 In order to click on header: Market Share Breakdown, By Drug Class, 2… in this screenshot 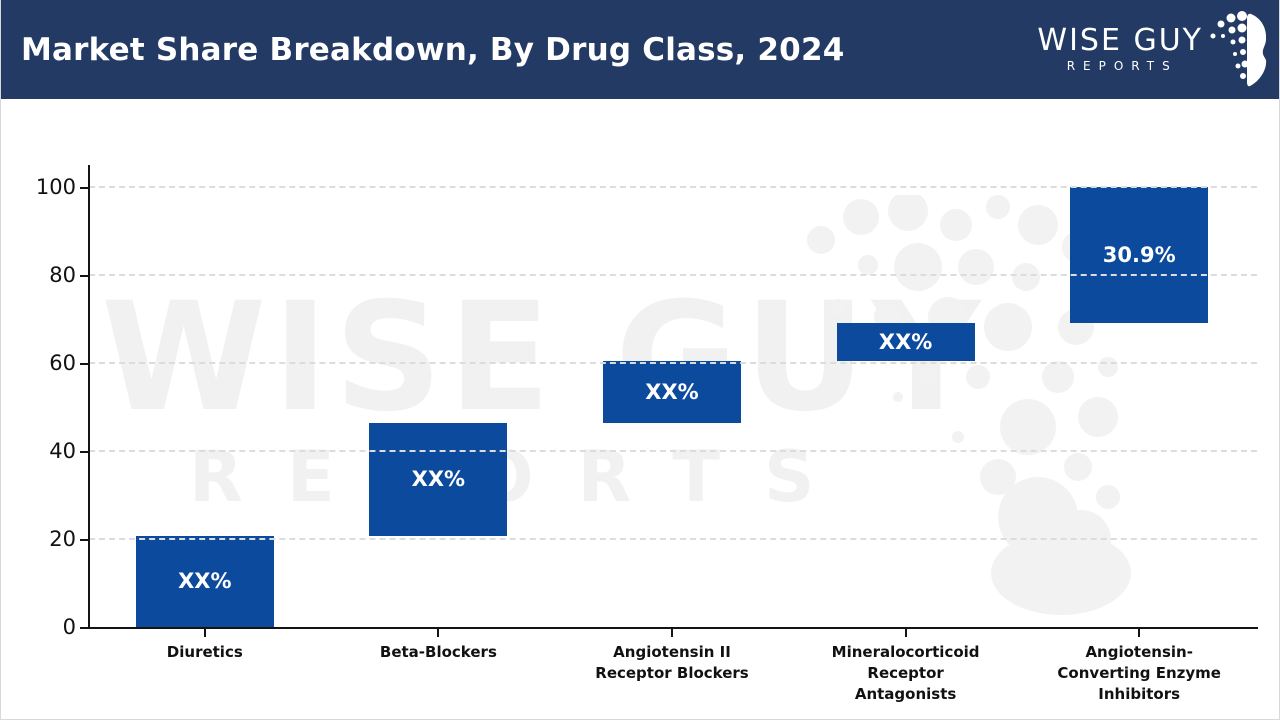, I will do `click(640, 49)`.